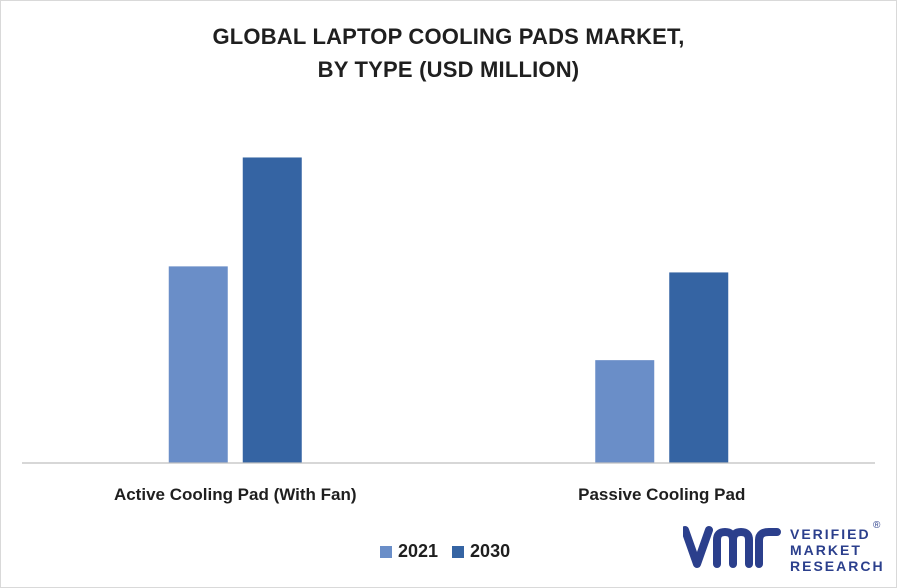 Image resolution: width=897 pixels, height=588 pixels. Describe the element at coordinates (448, 69) in the screenshot. I see `chart-title-line-2: BY TYPE (USD MILLION)` at that location.